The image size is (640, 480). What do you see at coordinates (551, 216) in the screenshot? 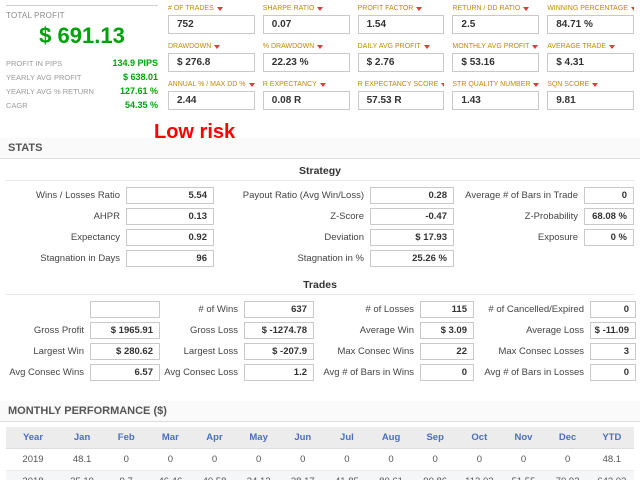
I see `field-label: Z-Probability` at bounding box center [551, 216].